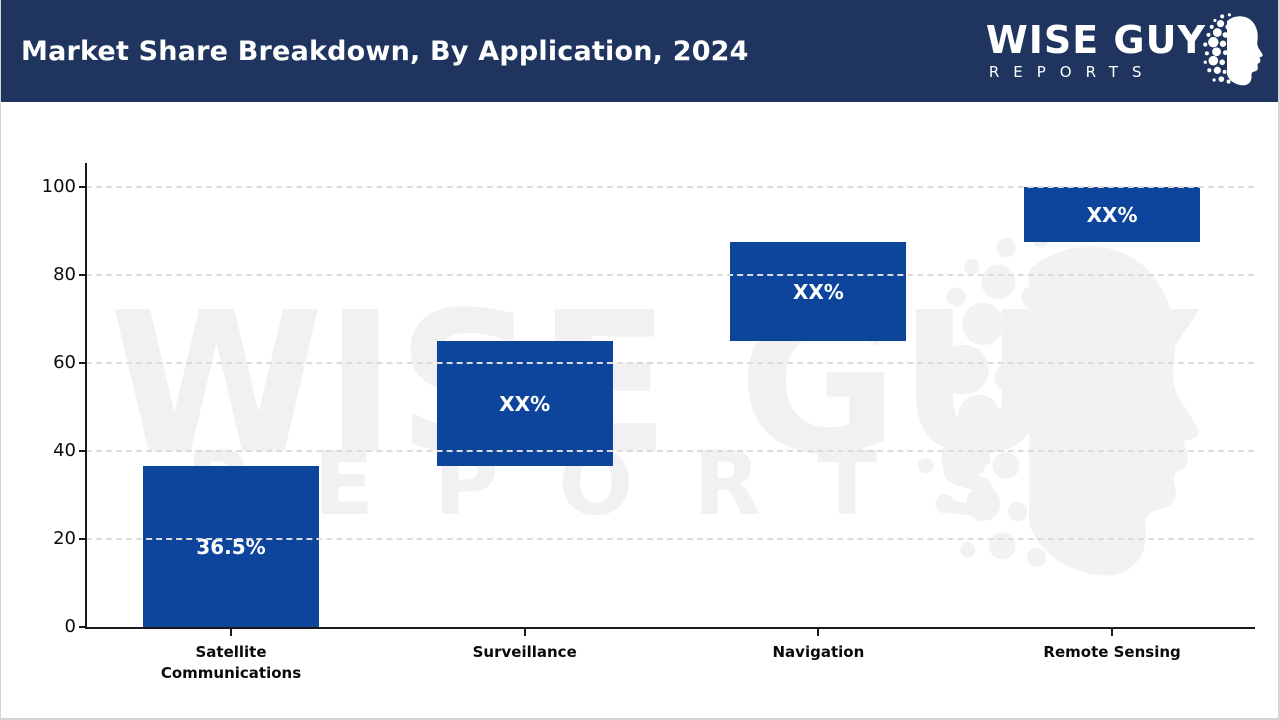  I want to click on brand-logo-text: WISE GUY REPORTS, so click(1096, 51).